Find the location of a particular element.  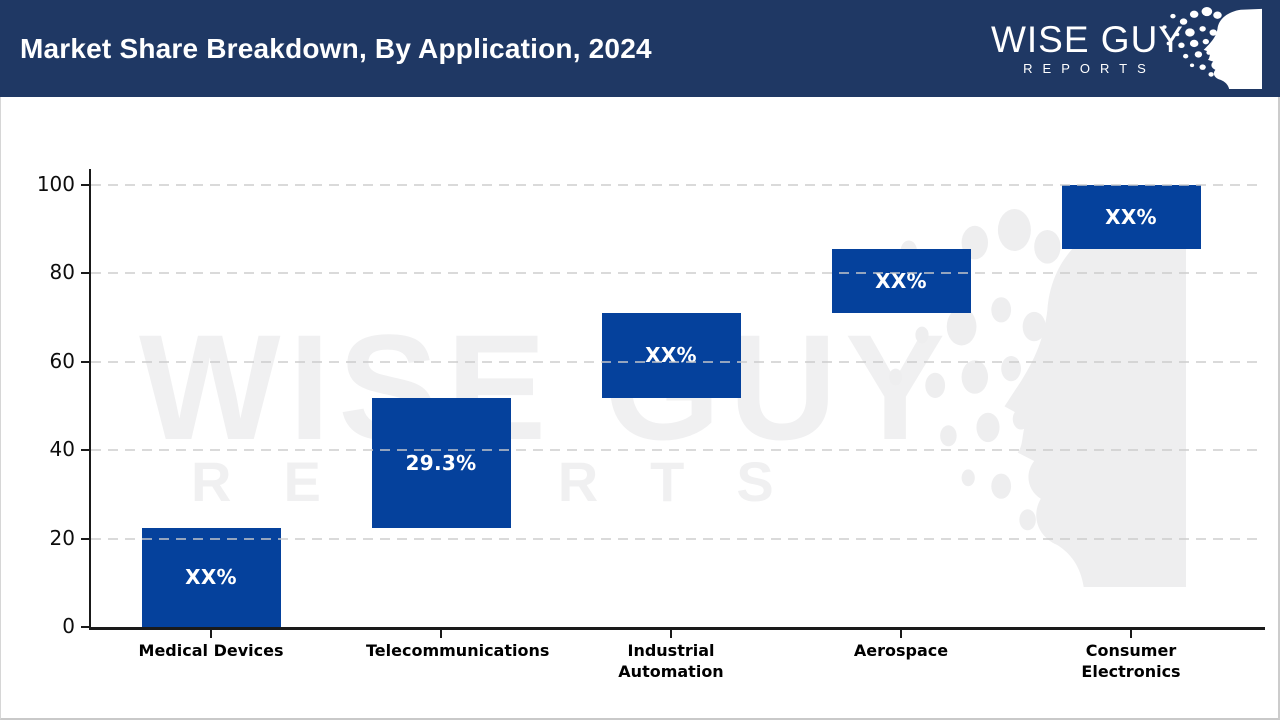

logo-wordmark-line2: REPORTS is located at coordinates (1089, 68).